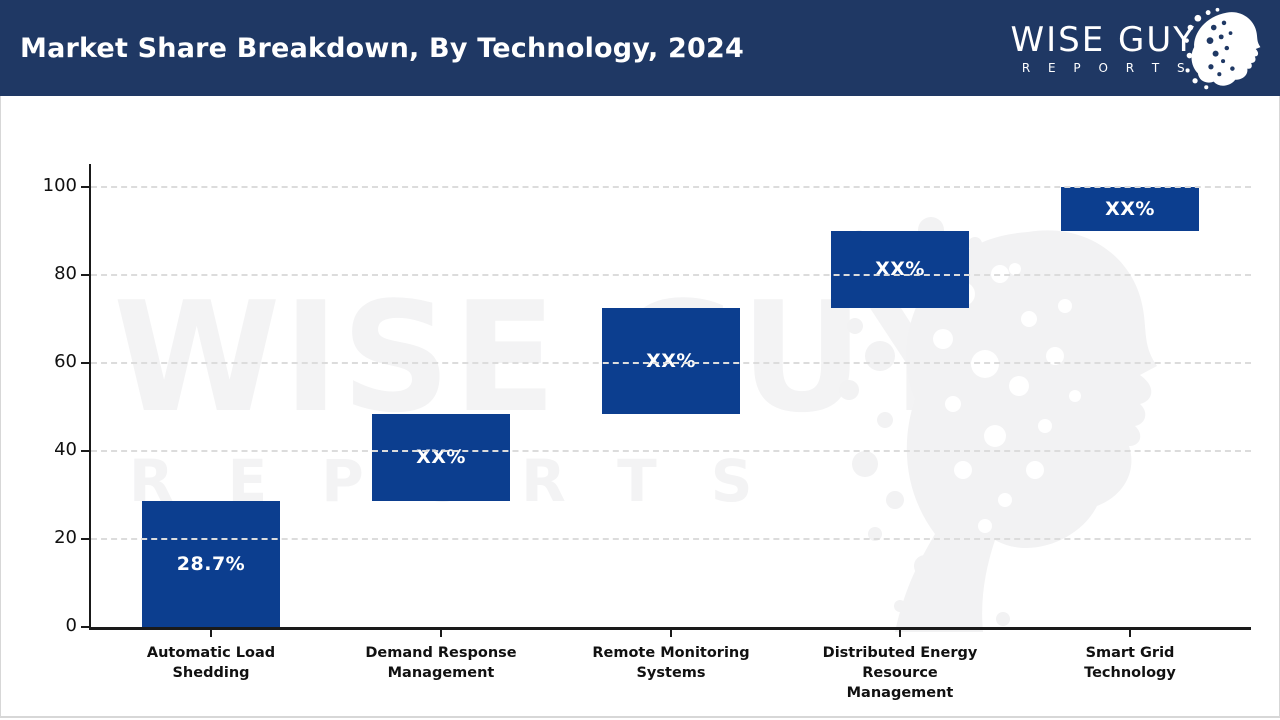 This screenshot has width=1280, height=720. What do you see at coordinates (71, 625) in the screenshot?
I see `y-tick-label: 0` at bounding box center [71, 625].